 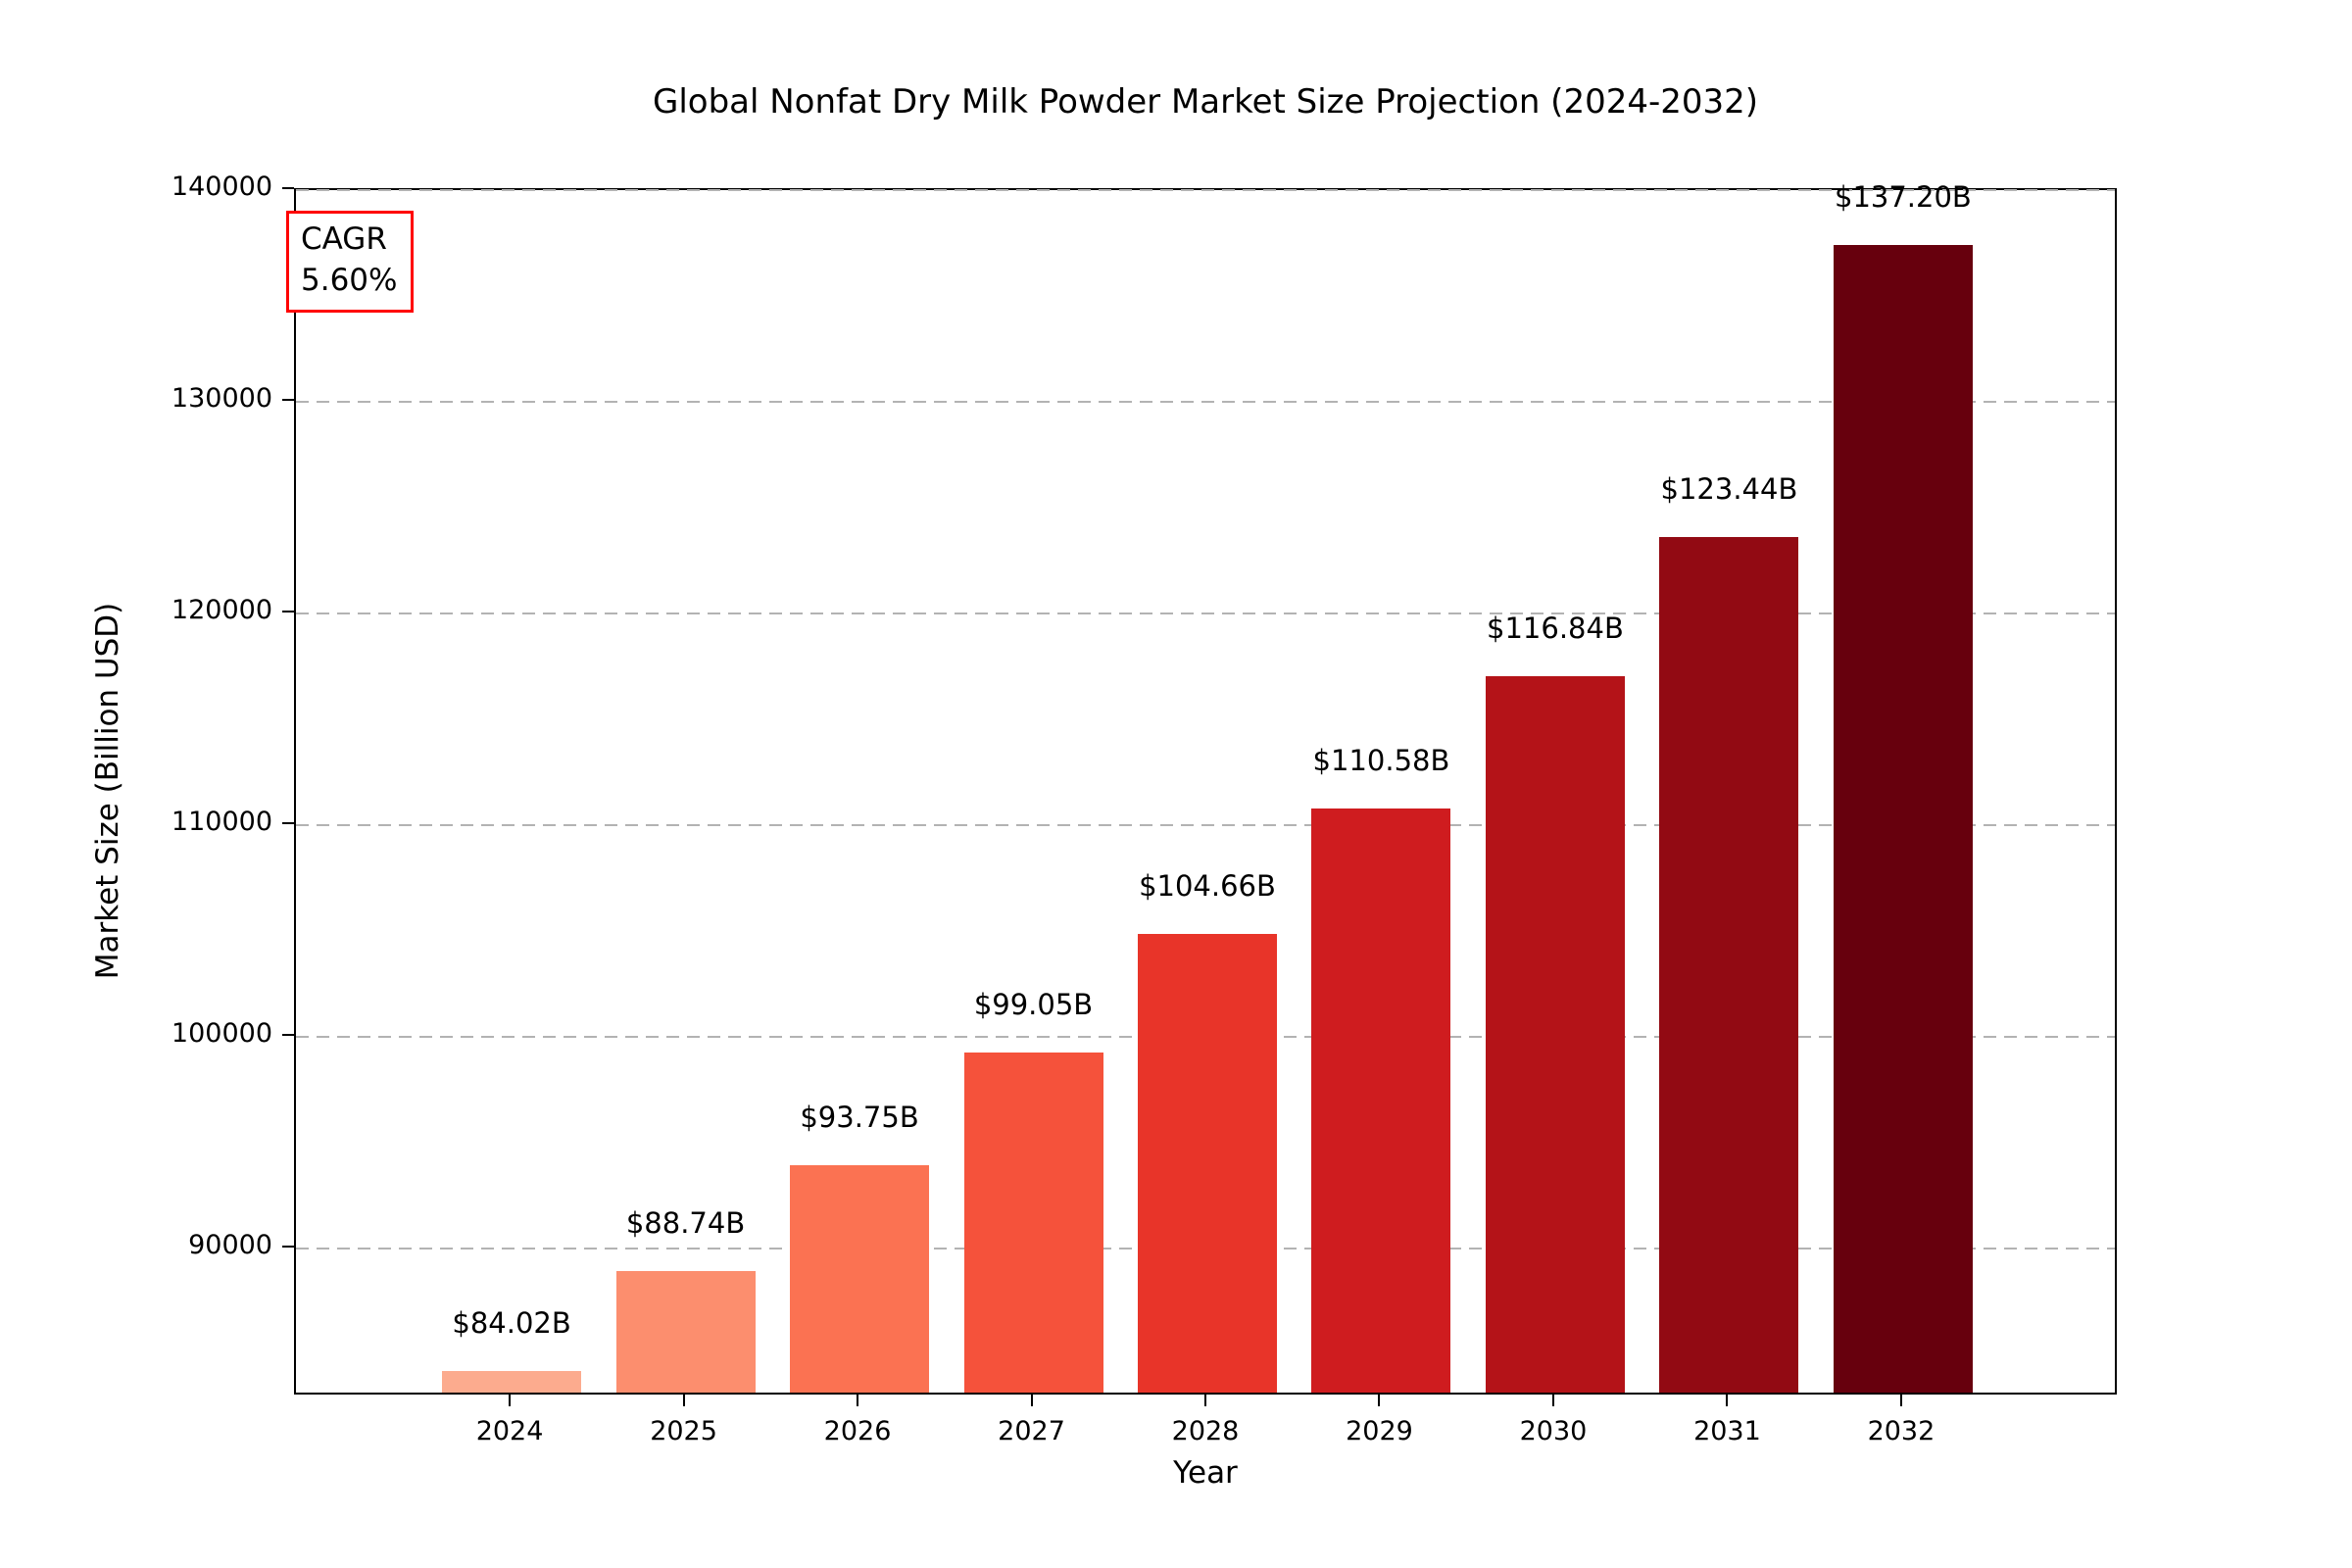 I want to click on cagr-annotation: CAGR 5.60%, so click(x=350, y=262).